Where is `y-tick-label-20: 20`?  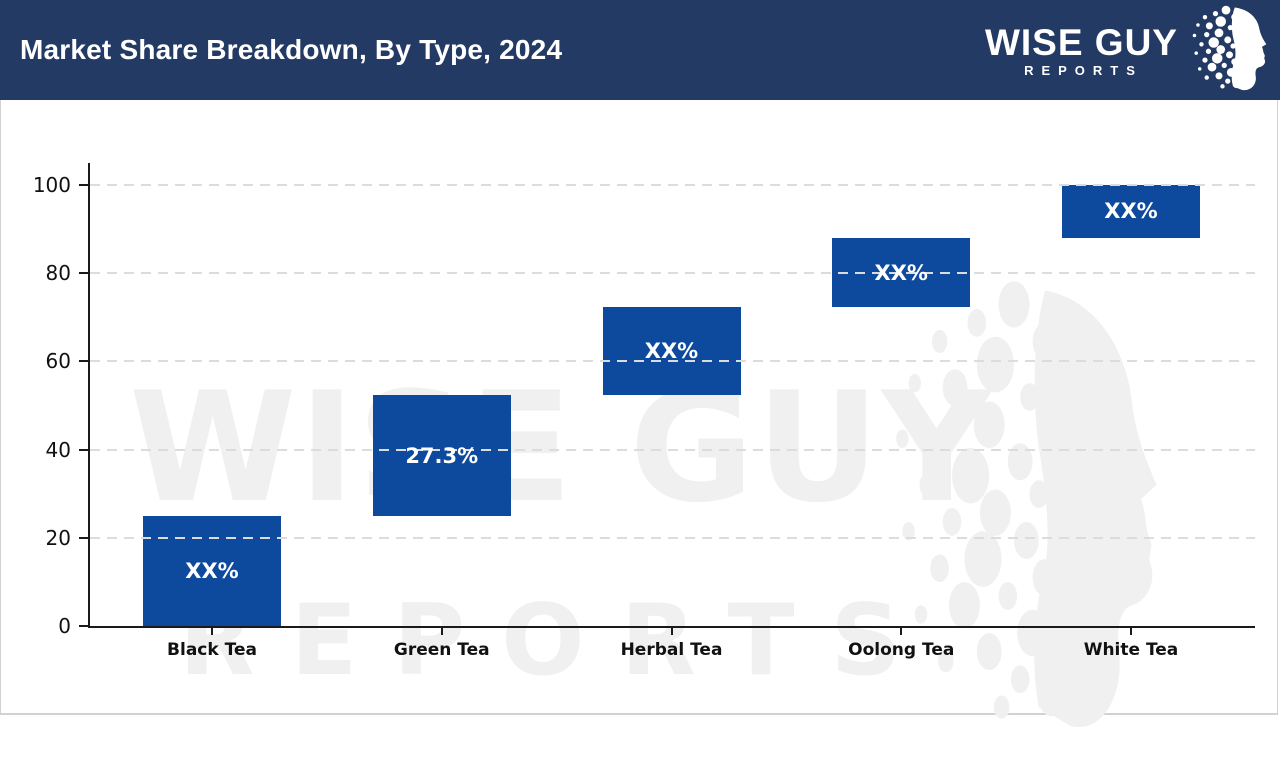
y-tick-label-20: 20 is located at coordinates (58, 537).